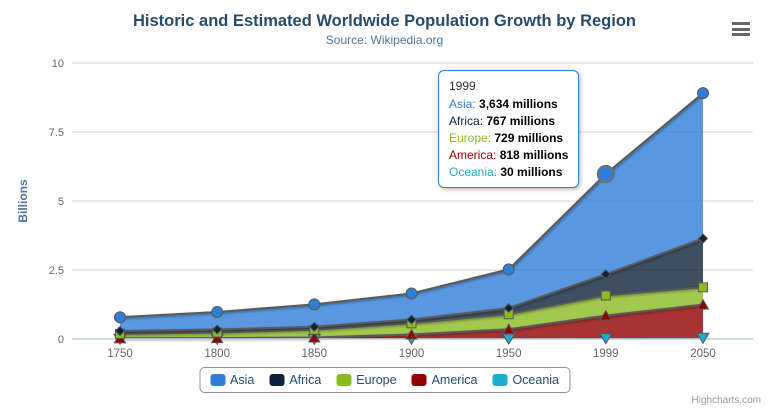 Image resolution: width=769 pixels, height=416 pixels. I want to click on tooltip-value: 818 millions, so click(534, 155).